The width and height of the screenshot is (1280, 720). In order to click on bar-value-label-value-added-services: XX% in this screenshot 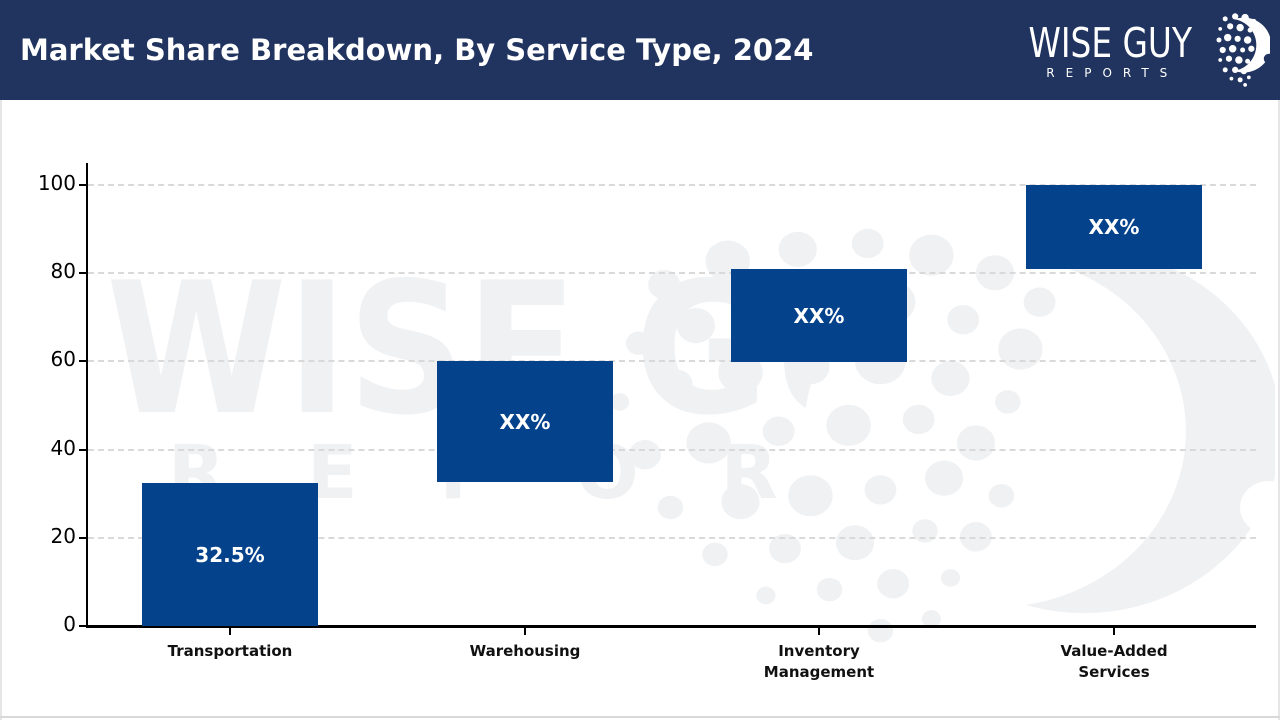, I will do `click(1114, 227)`.